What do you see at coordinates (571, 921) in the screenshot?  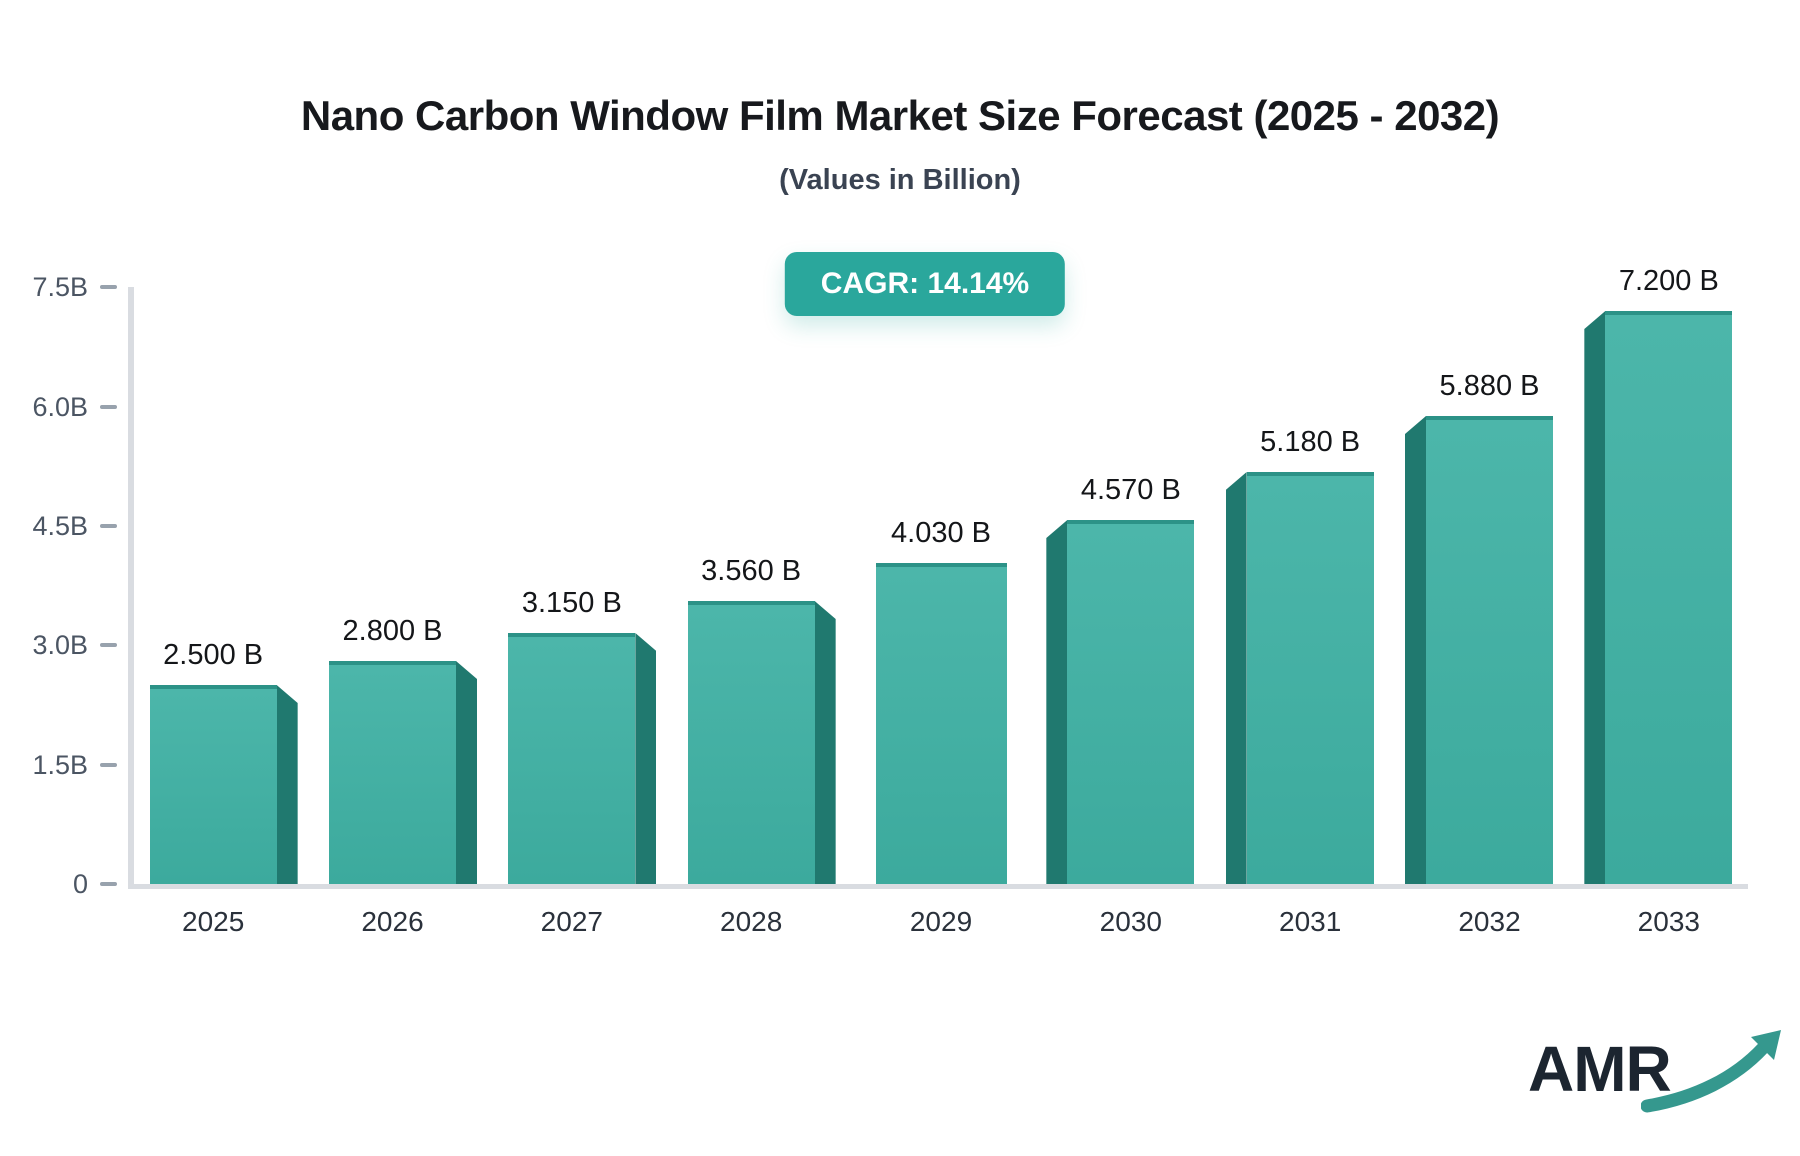 I see `x-tick-label: 2027` at bounding box center [571, 921].